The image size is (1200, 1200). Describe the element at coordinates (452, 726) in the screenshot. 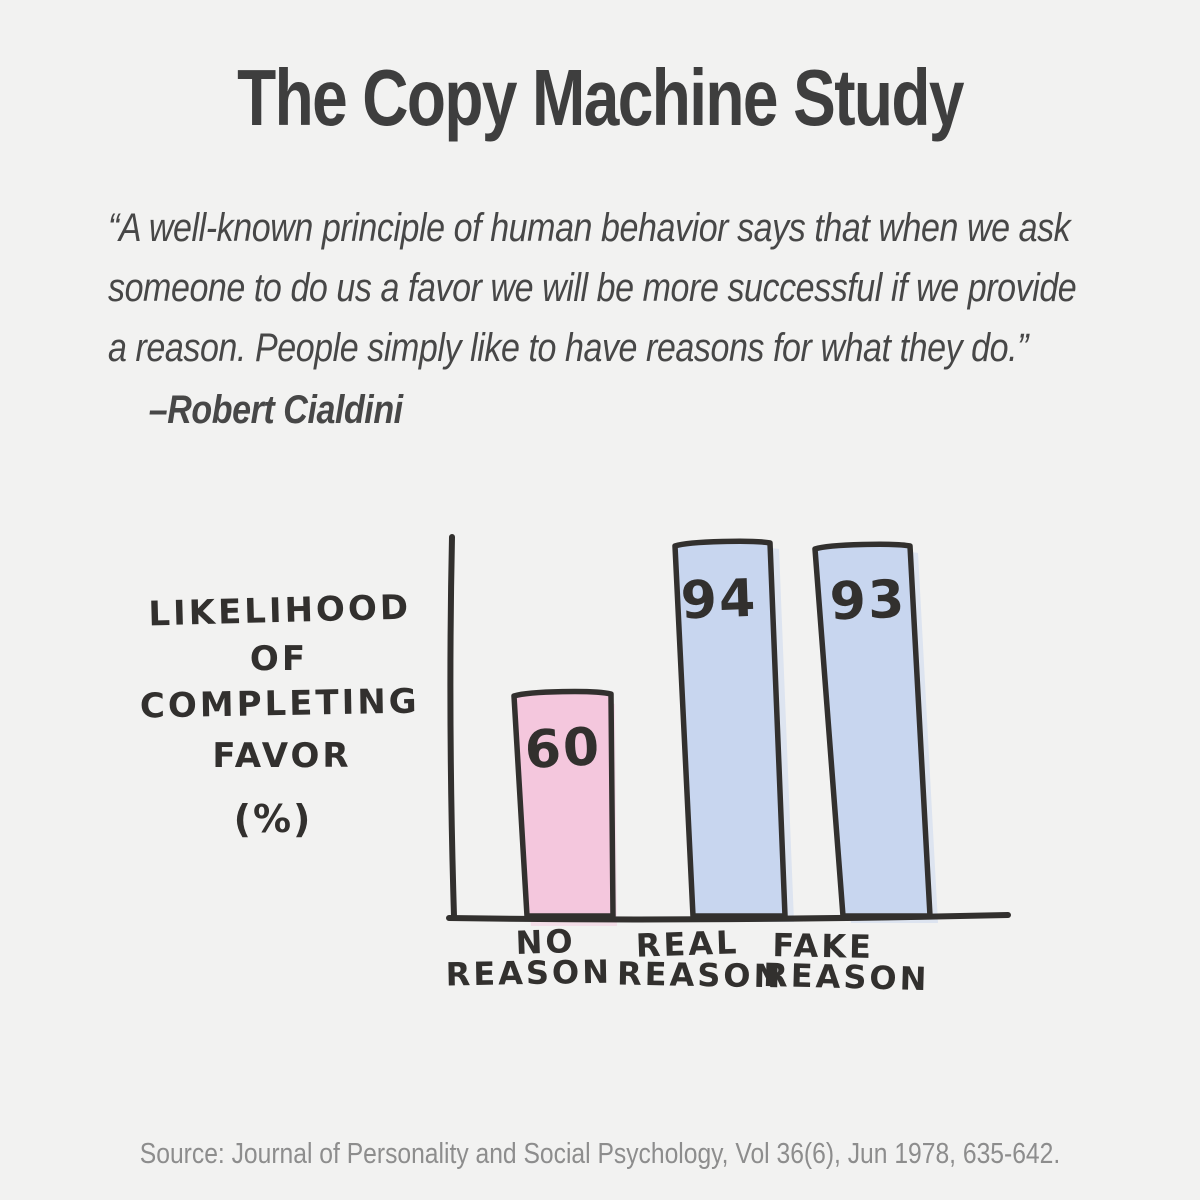

I see `y-axis-line` at that location.